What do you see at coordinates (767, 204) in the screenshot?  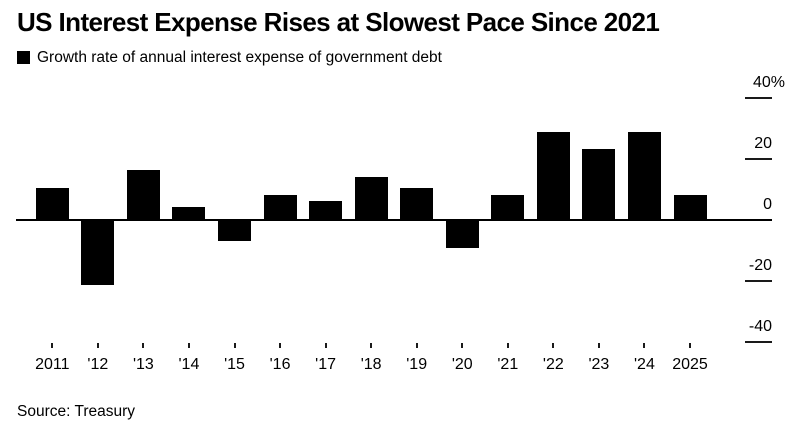 I see `y-axis-label: 0` at bounding box center [767, 204].